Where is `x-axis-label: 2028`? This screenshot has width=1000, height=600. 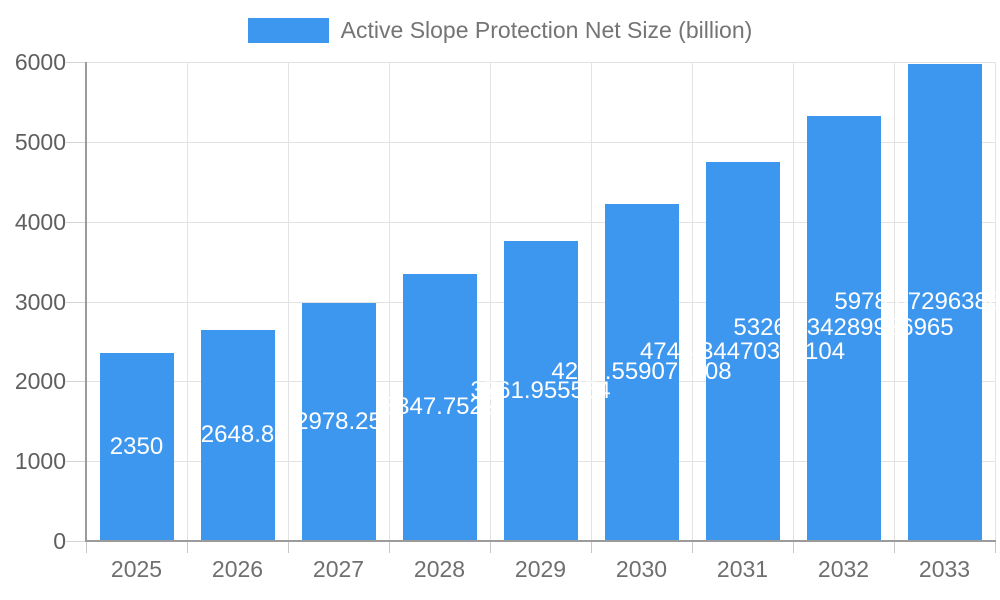
x-axis-label: 2028 is located at coordinates (439, 569).